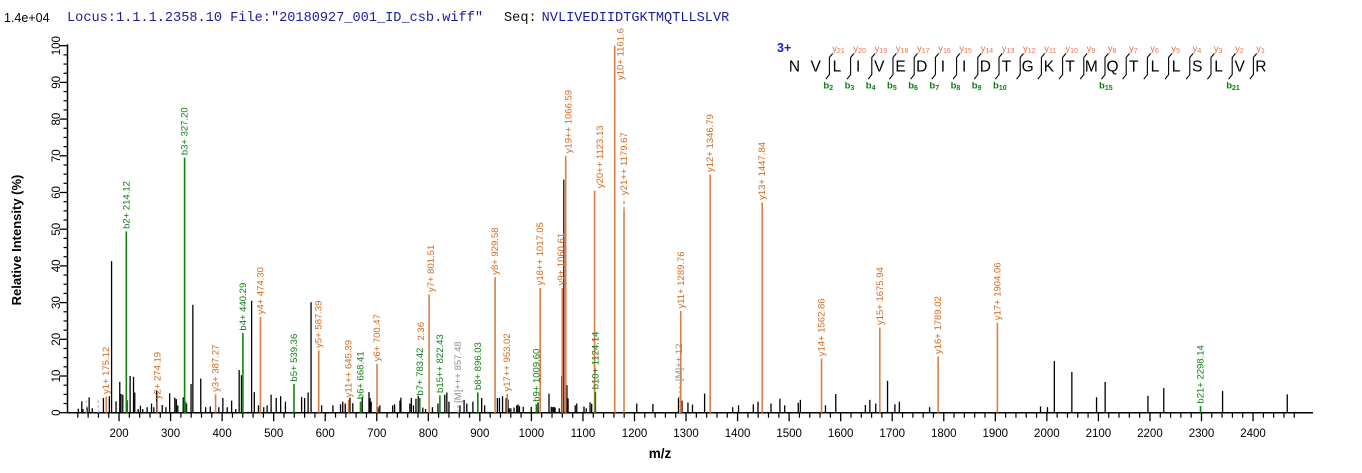  What do you see at coordinates (57, 229) in the screenshot?
I see `y-tick-label: 50` at bounding box center [57, 229].